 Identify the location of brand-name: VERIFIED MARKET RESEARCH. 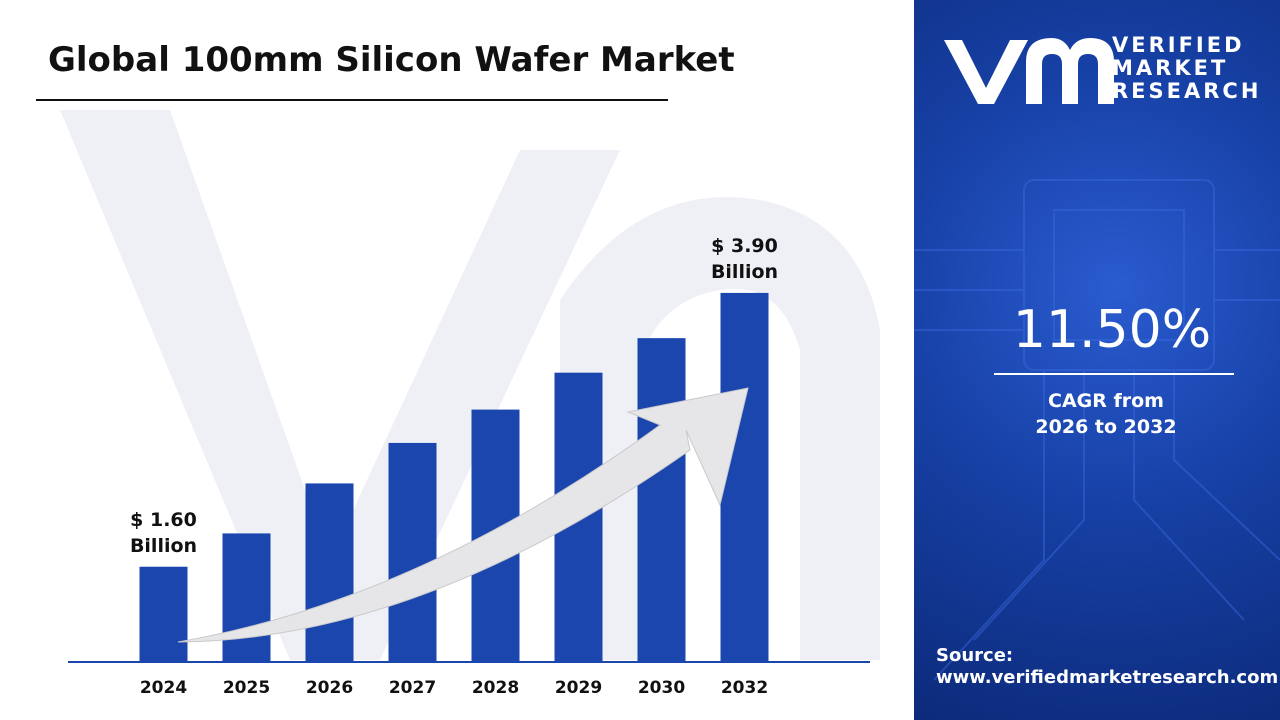
(1187, 68).